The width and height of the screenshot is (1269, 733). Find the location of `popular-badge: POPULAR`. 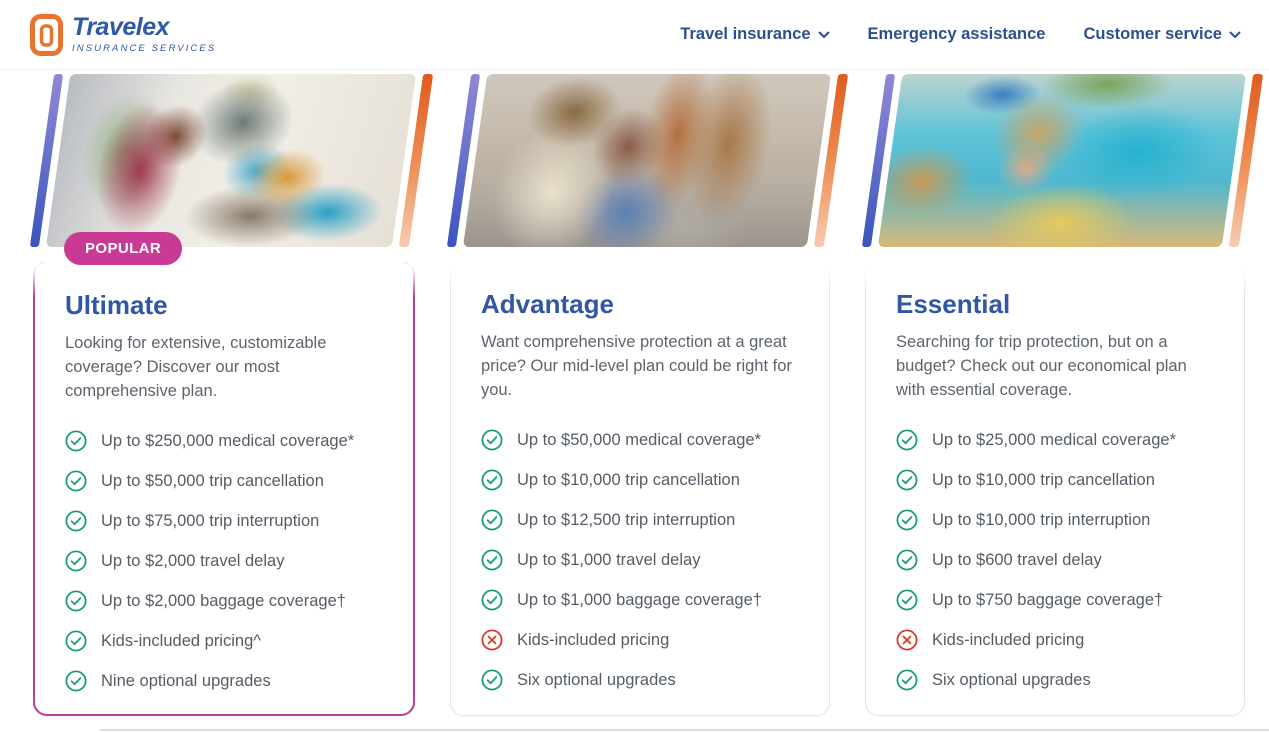

popular-badge: POPULAR is located at coordinates (123, 248).